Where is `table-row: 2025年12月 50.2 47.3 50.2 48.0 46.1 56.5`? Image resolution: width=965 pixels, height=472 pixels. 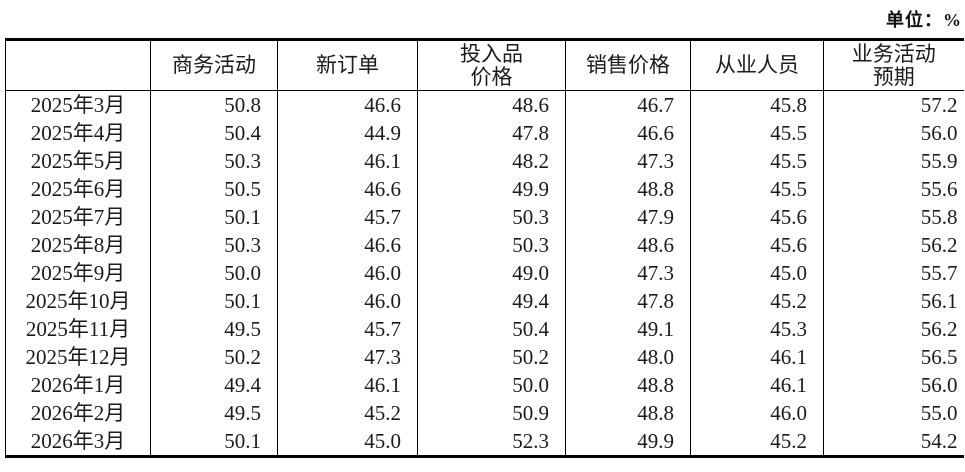
table-row: 2025年12月 50.2 47.3 50.2 48.0 46.1 56.5 is located at coordinates (484, 357).